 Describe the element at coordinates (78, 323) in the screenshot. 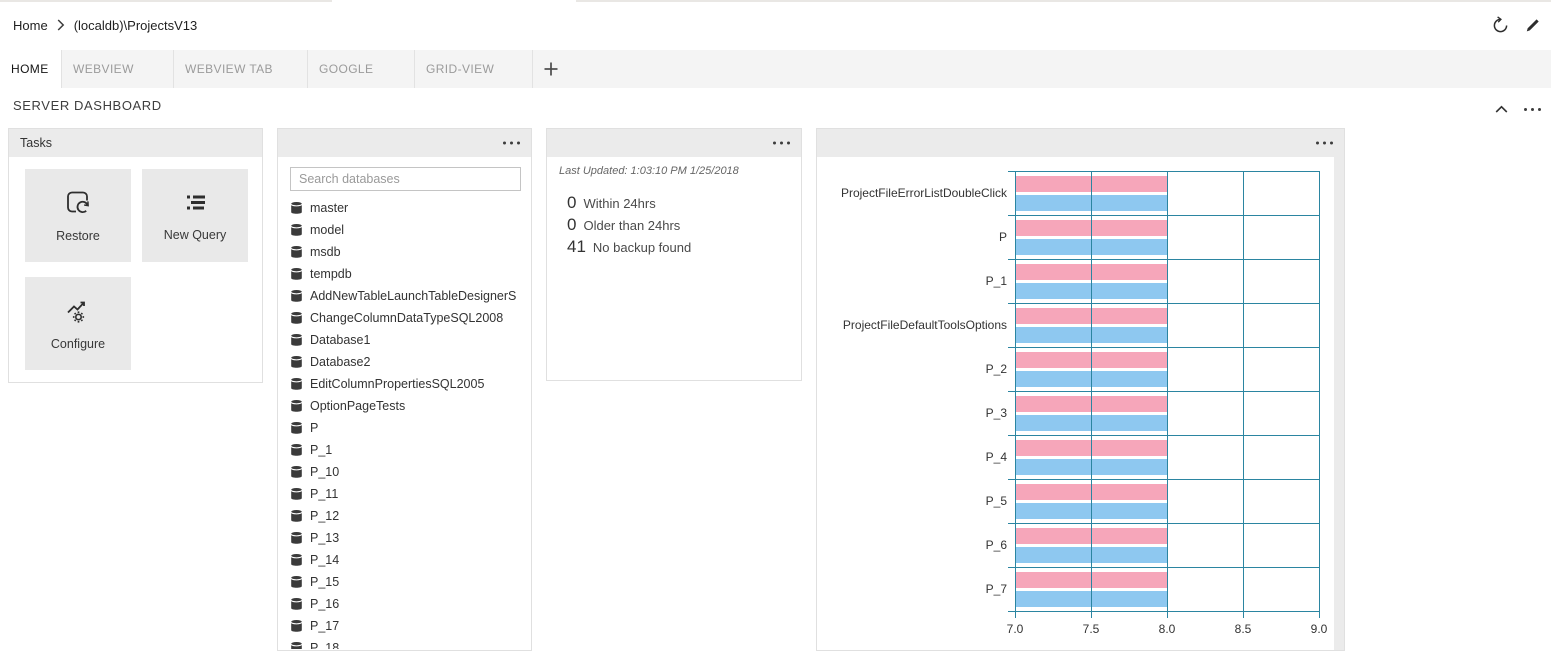

I see `configure-button: Configure` at that location.